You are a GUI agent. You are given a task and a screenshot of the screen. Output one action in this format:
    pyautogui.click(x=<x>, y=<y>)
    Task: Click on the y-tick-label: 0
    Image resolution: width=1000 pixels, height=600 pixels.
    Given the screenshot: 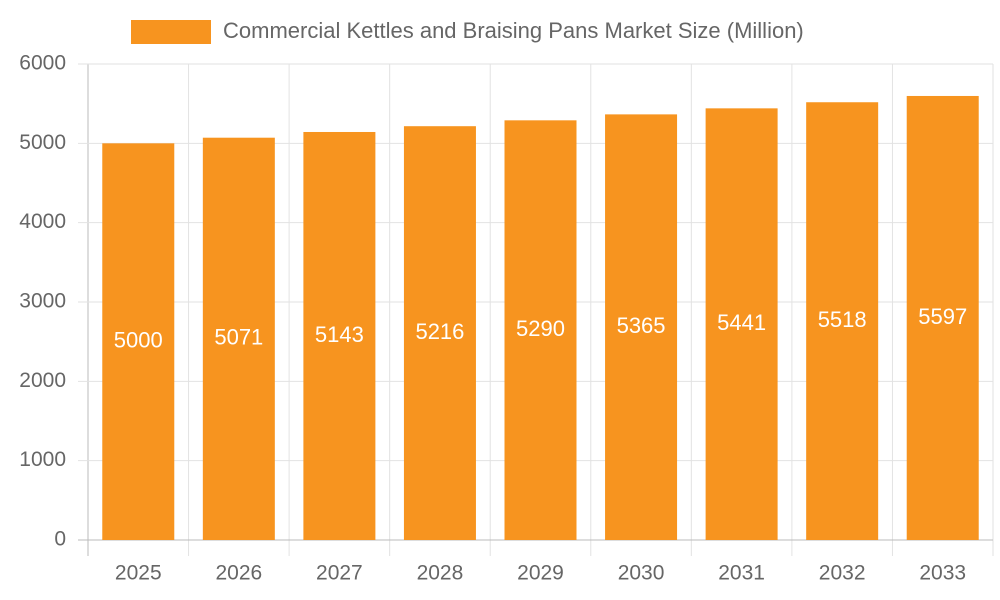 What is the action you would take?
    pyautogui.click(x=60, y=539)
    